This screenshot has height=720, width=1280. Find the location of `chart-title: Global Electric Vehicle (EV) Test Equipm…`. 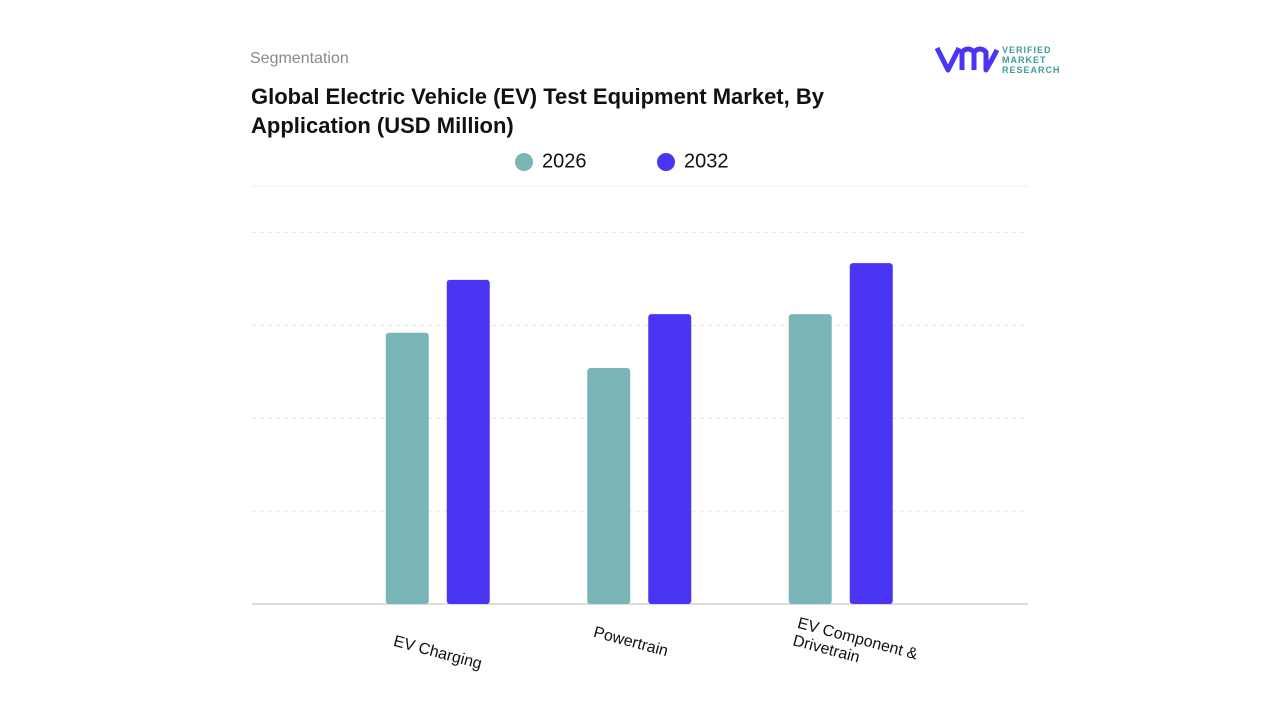

chart-title: Global Electric Vehicle (EV) Test Equipm… is located at coordinates (537, 111).